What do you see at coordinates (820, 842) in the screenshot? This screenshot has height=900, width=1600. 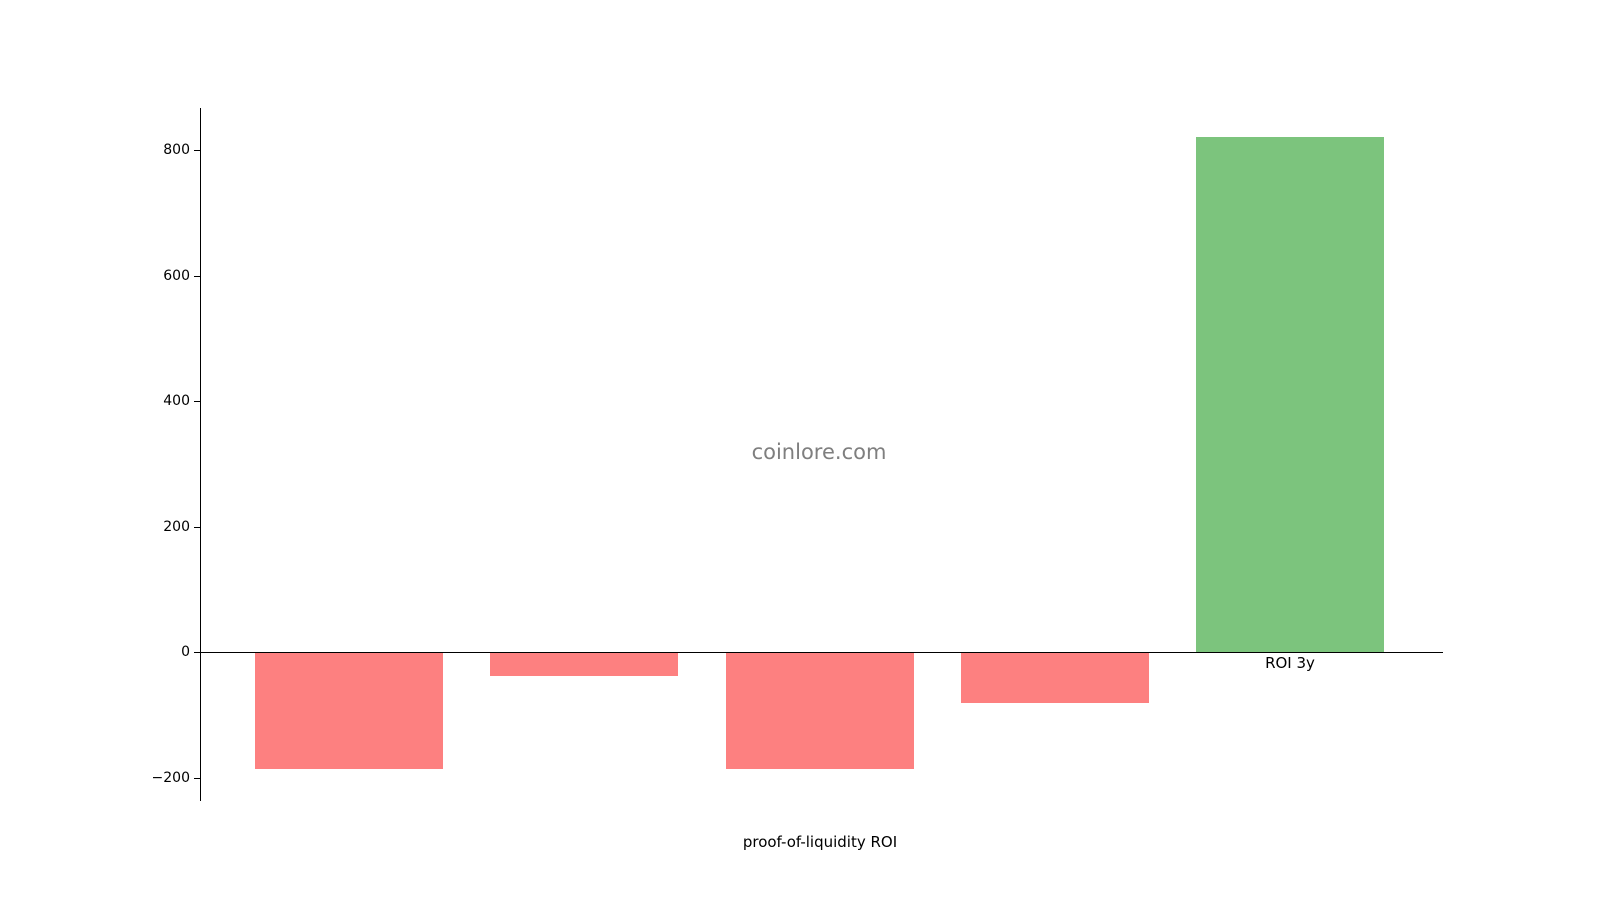 I see `x-axis-title: proof-of-liquidity ROI` at bounding box center [820, 842].